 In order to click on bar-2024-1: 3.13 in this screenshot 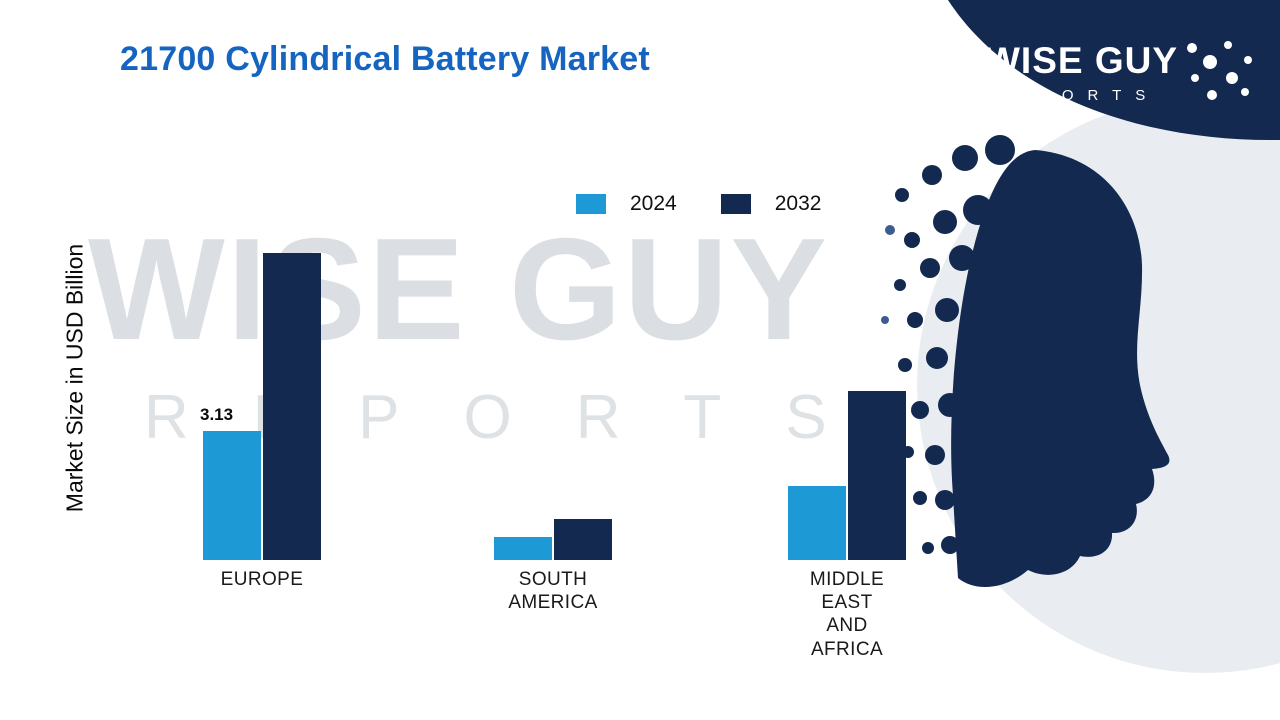, I will do `click(230, 482)`.